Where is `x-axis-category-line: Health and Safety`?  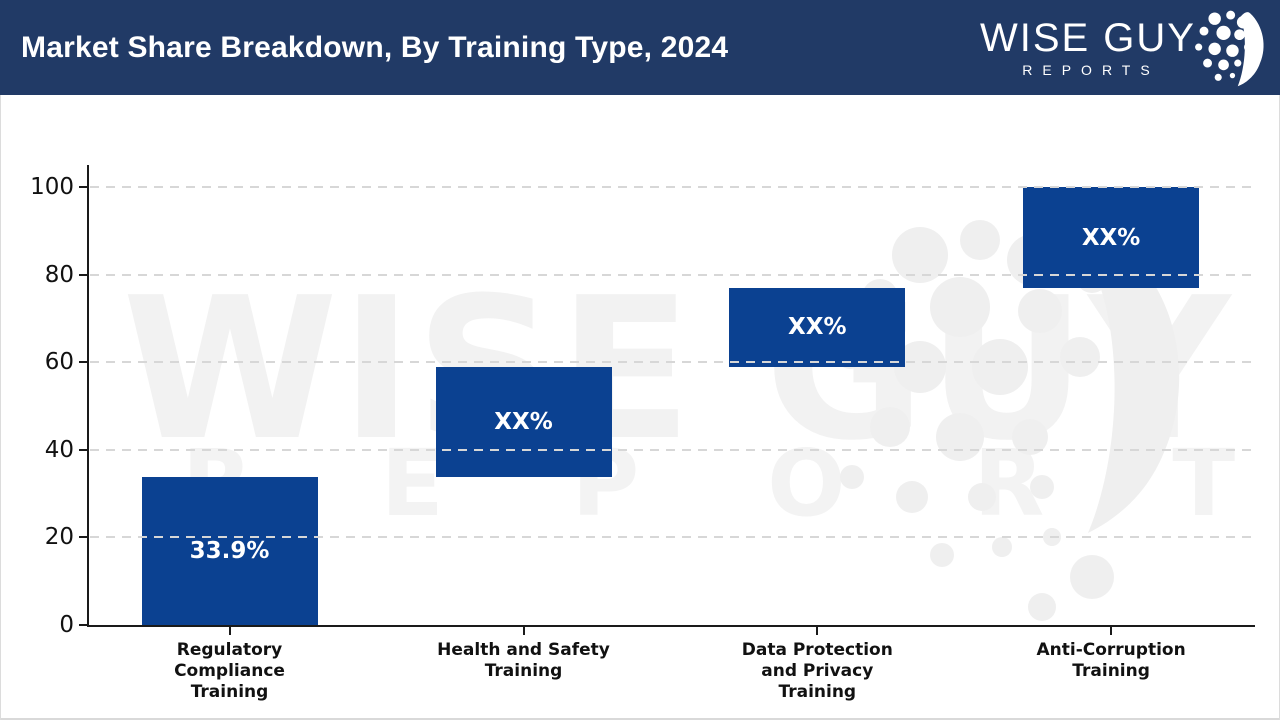
x-axis-category-line: Health and Safety is located at coordinates (523, 650).